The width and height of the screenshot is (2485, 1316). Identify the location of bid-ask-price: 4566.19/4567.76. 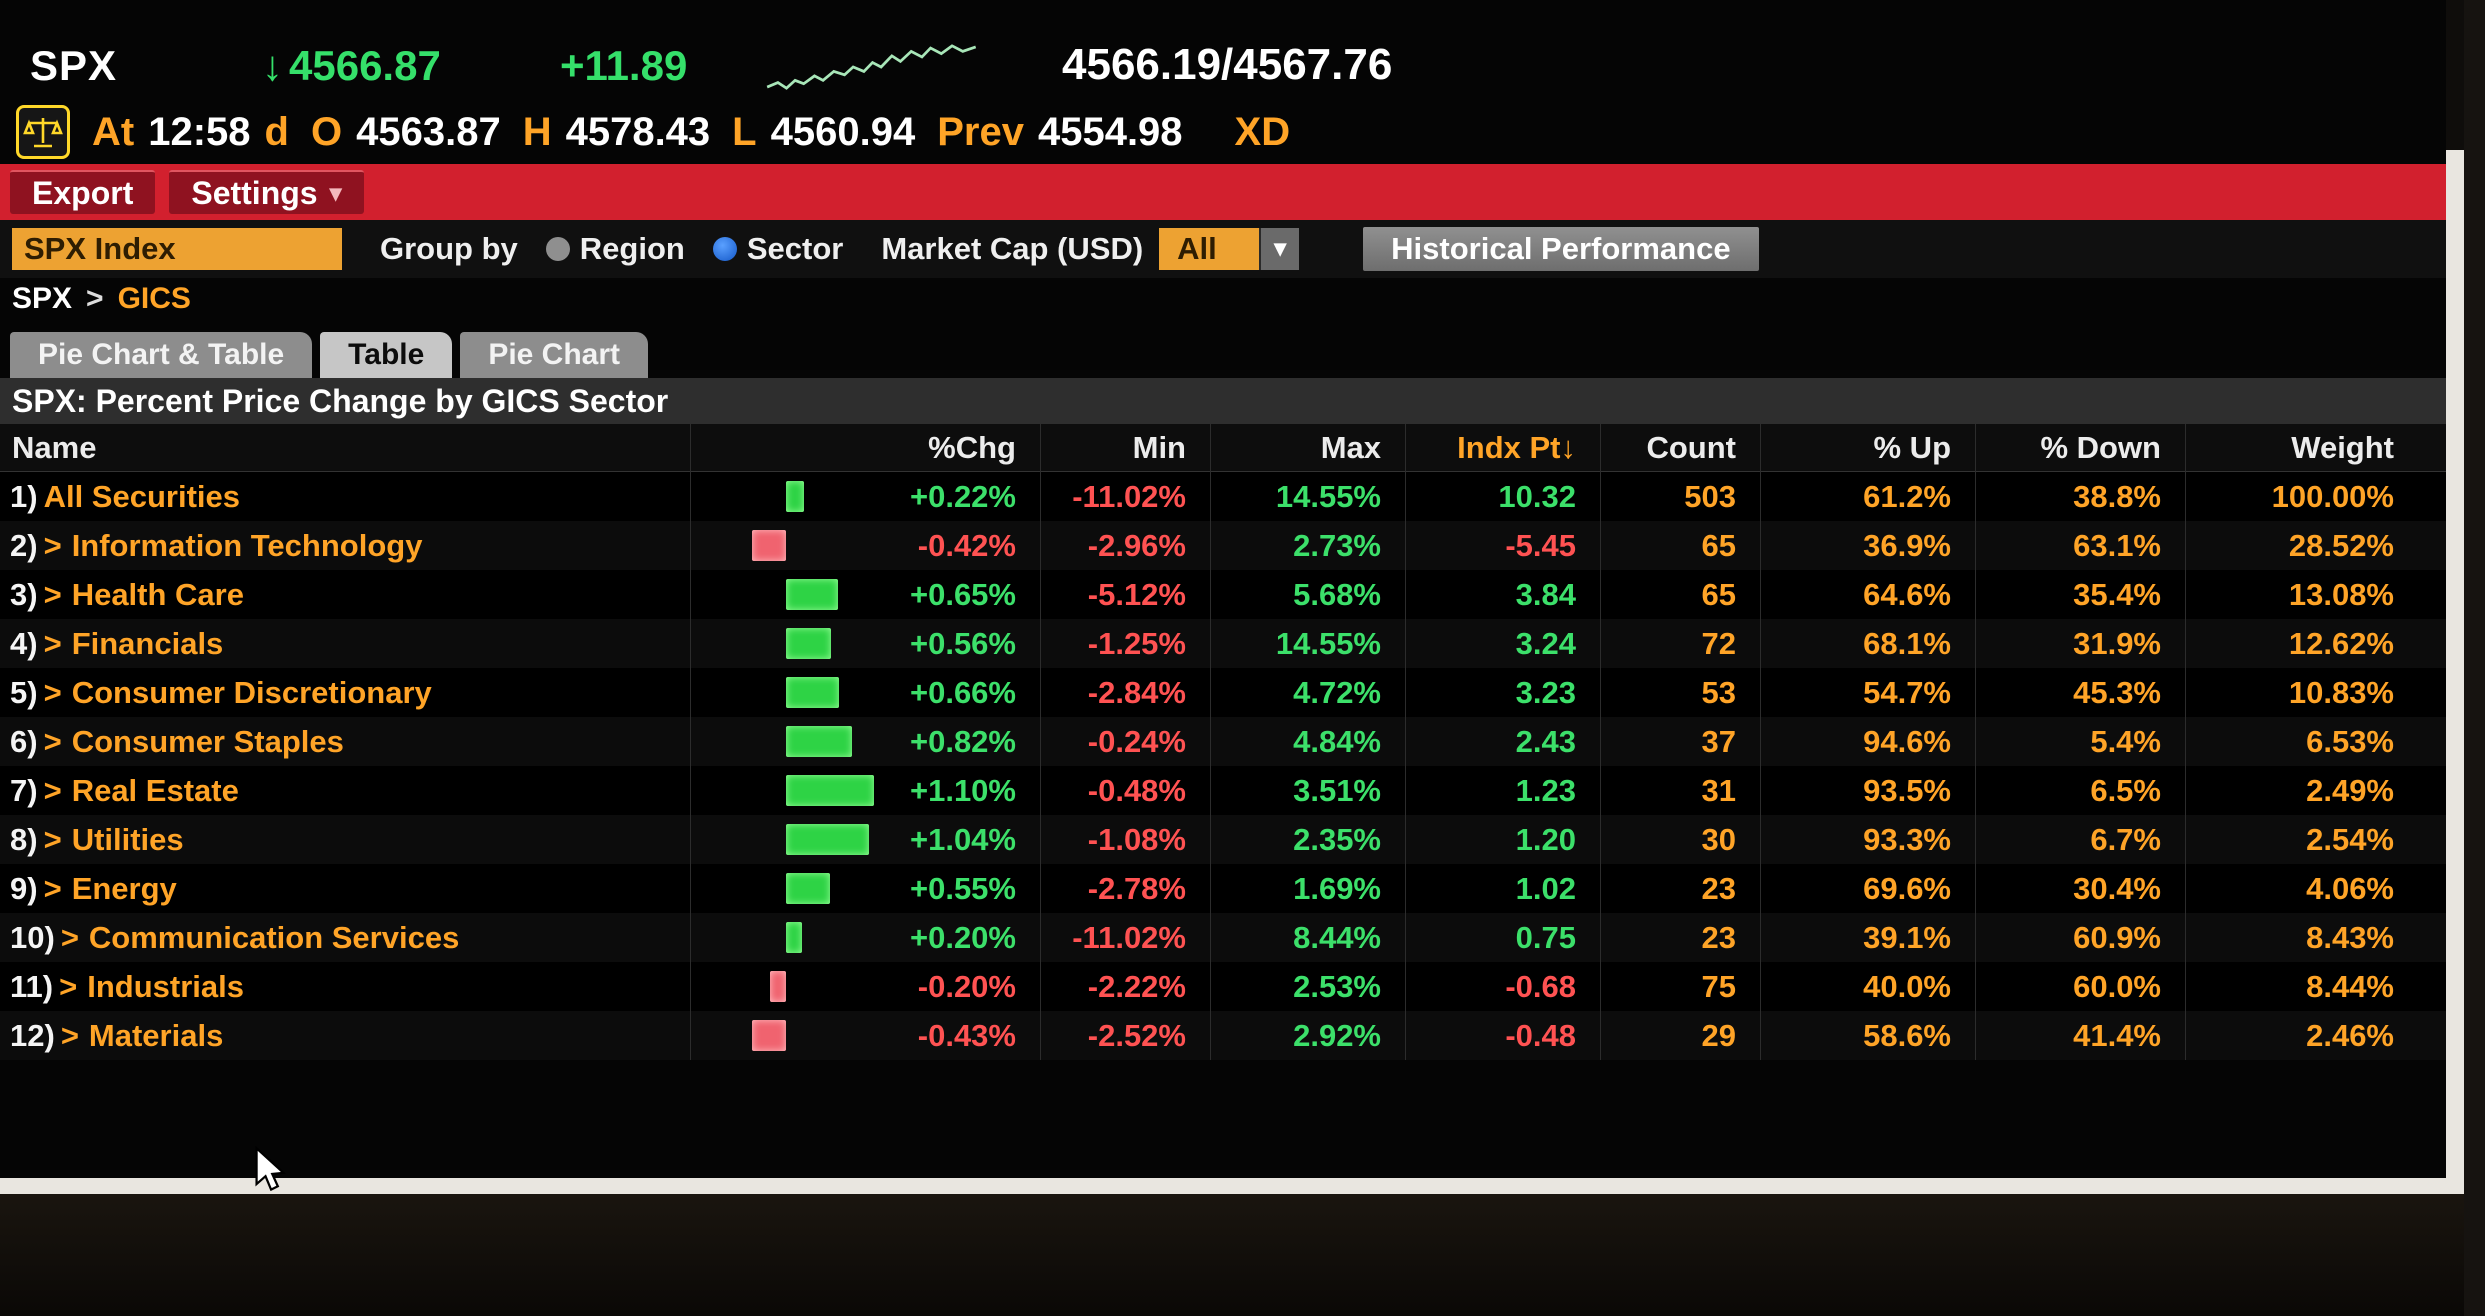
(1227, 64).